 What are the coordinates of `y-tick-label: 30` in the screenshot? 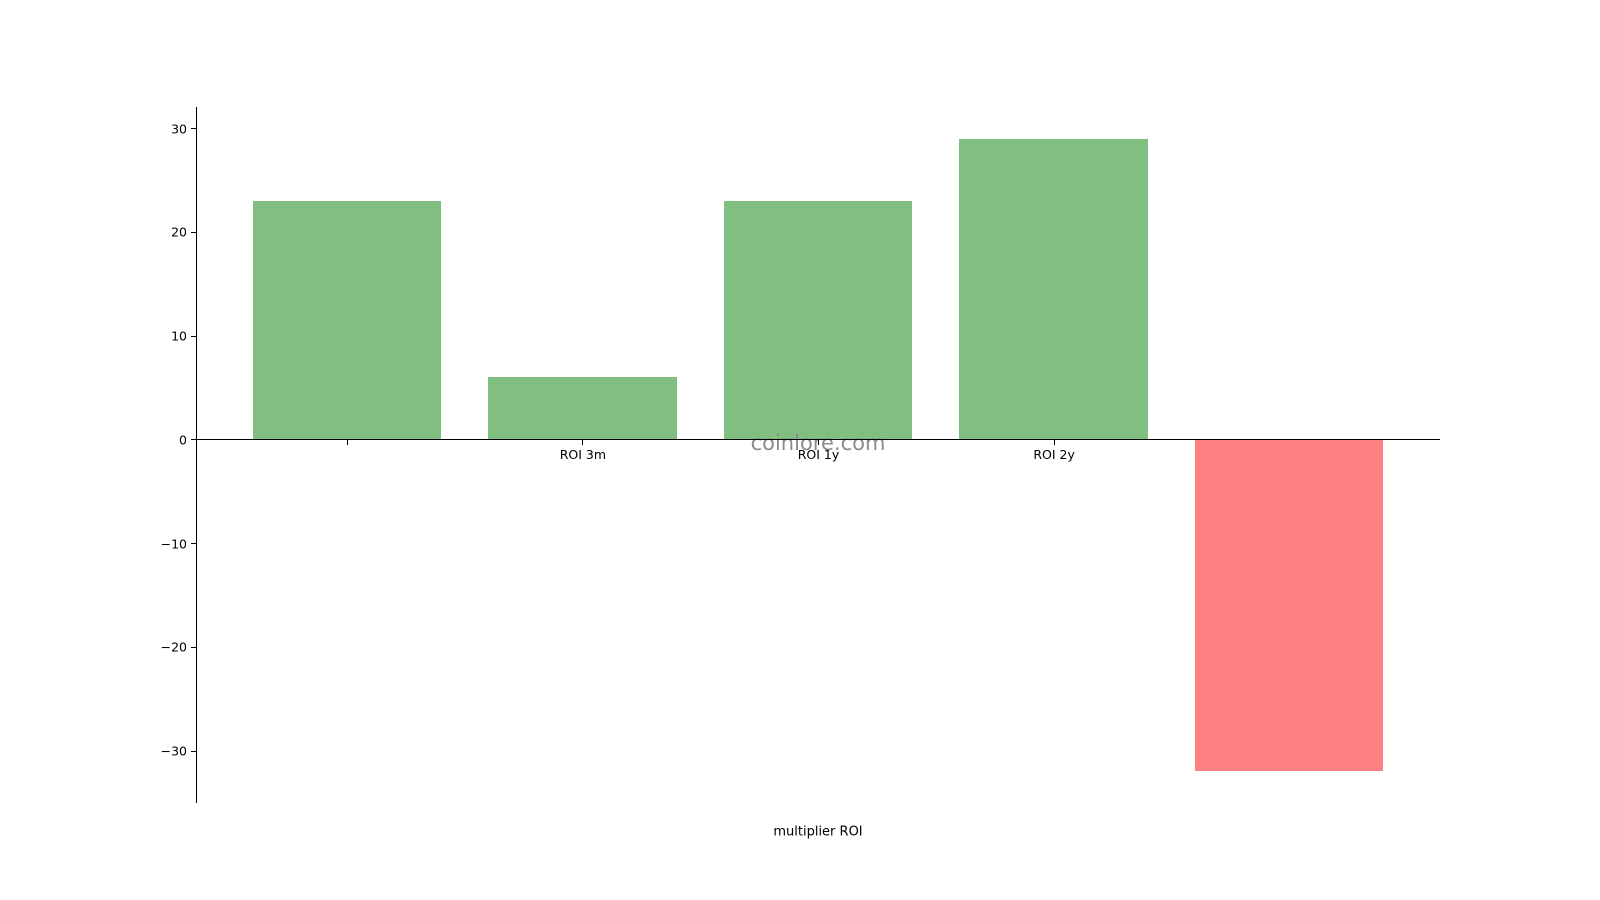 It's located at (179, 129).